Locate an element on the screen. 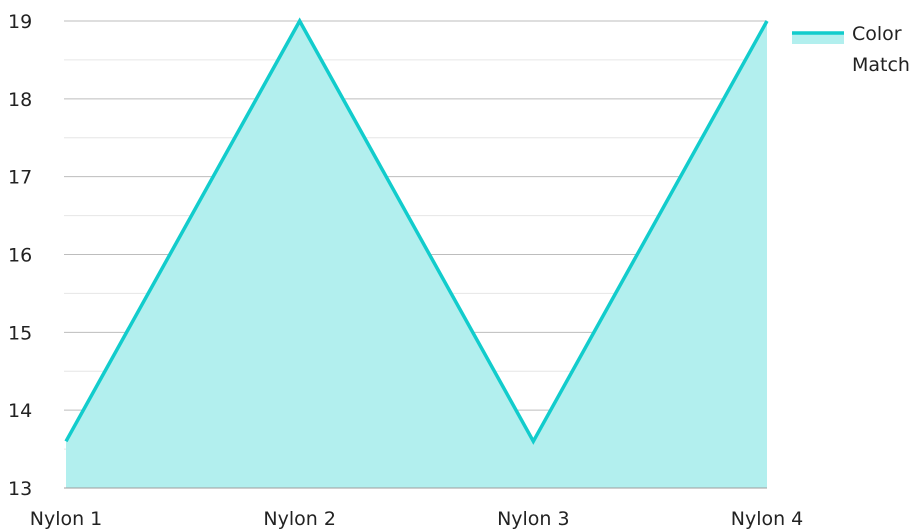 The width and height of the screenshot is (924, 531). y-tick-label: 15 is located at coordinates (20, 333).